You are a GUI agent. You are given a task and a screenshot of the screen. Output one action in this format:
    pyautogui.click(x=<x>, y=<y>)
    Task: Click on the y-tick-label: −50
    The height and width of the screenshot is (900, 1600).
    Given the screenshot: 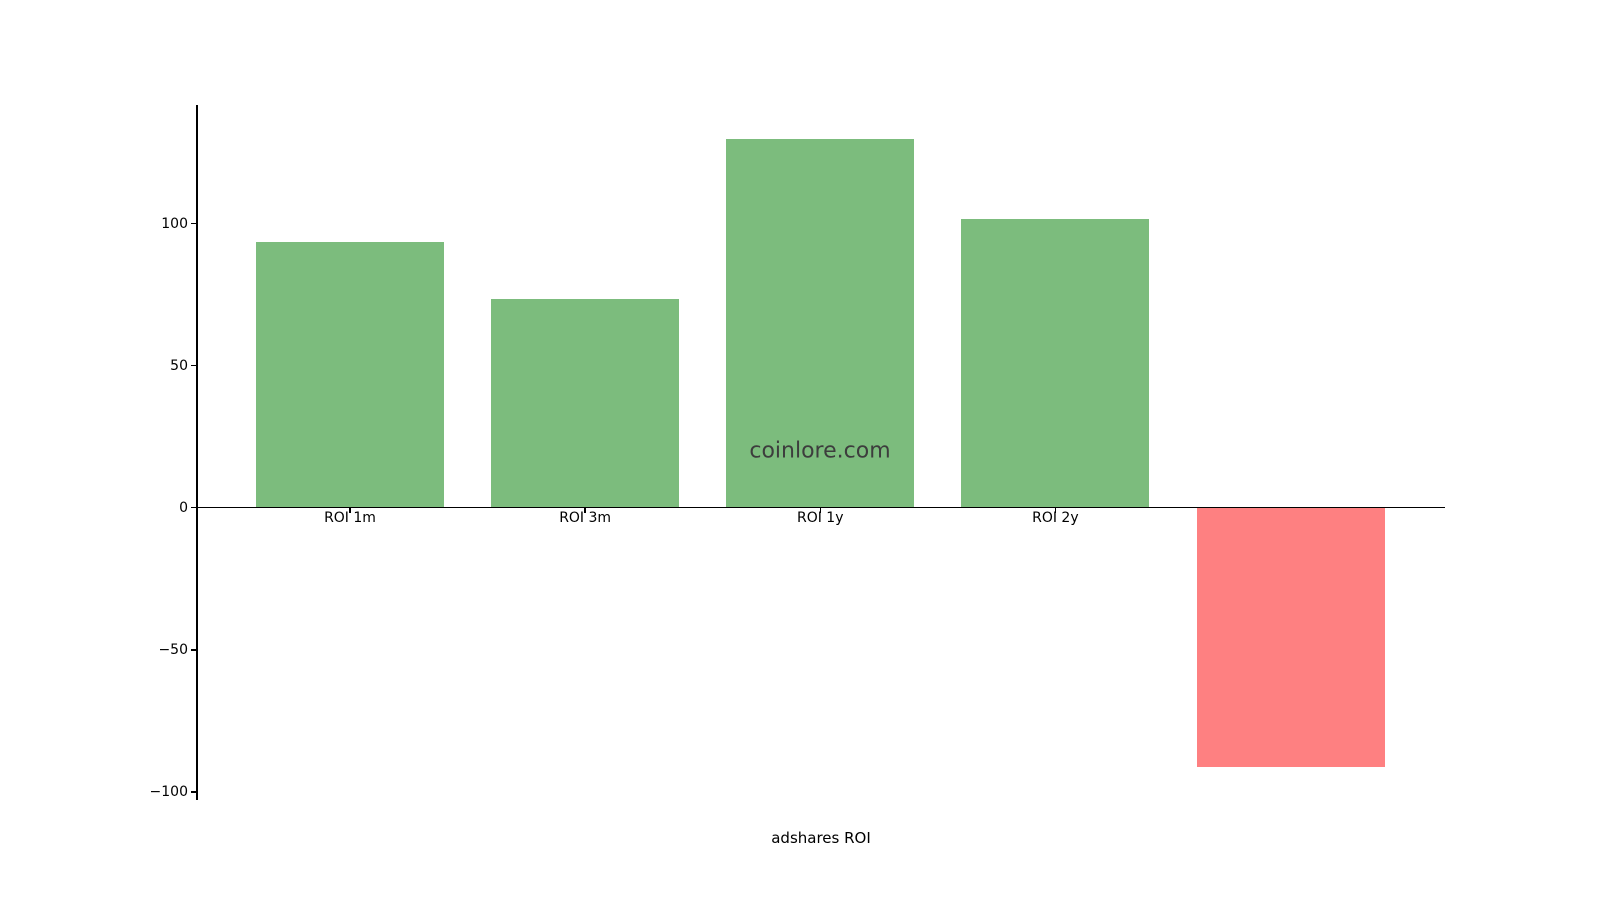 What is the action you would take?
    pyautogui.click(x=173, y=649)
    